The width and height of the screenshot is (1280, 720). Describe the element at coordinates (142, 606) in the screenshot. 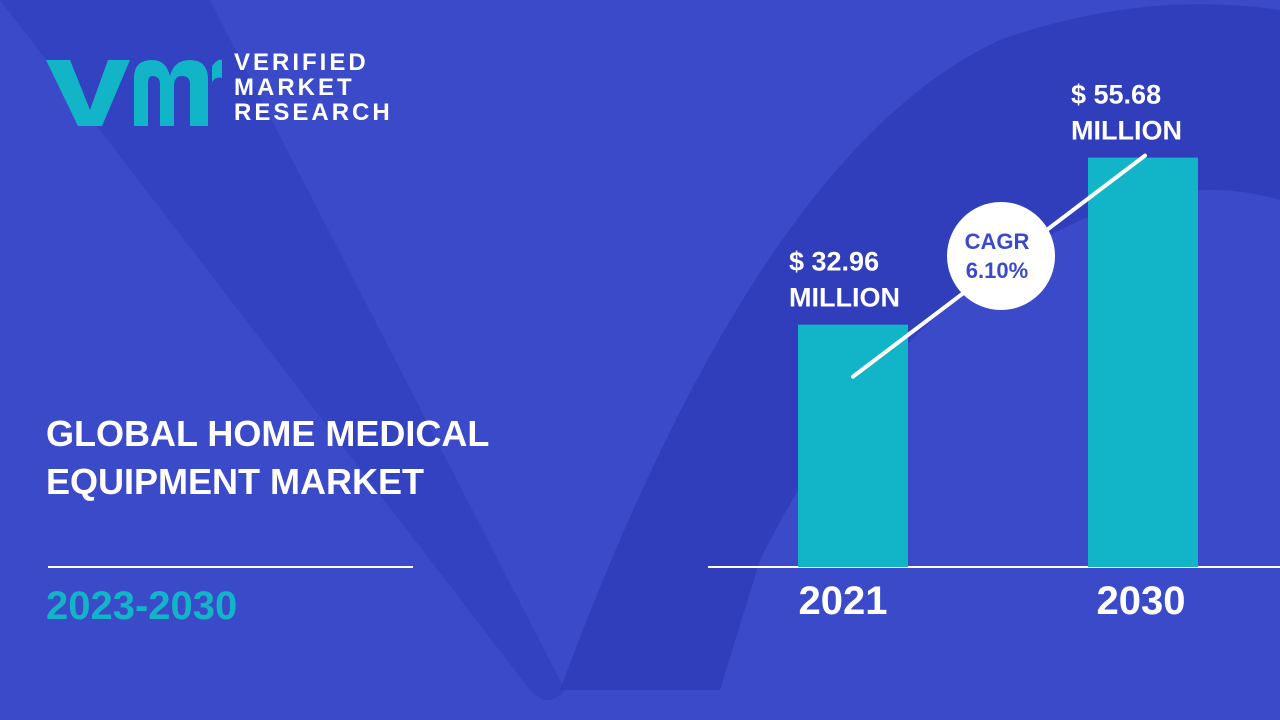

I see `forecast-period: 2023-2030` at that location.